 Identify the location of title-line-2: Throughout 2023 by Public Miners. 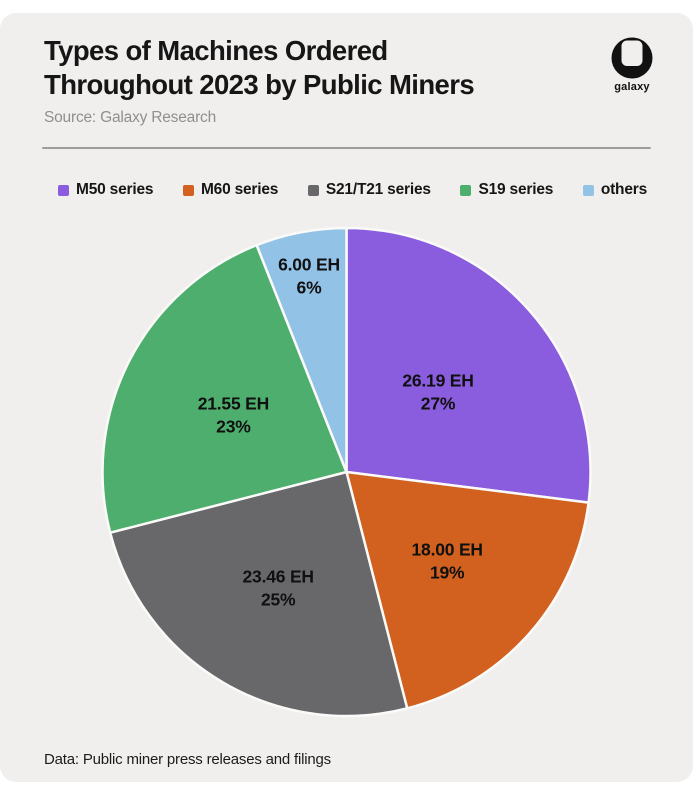
(259, 84).